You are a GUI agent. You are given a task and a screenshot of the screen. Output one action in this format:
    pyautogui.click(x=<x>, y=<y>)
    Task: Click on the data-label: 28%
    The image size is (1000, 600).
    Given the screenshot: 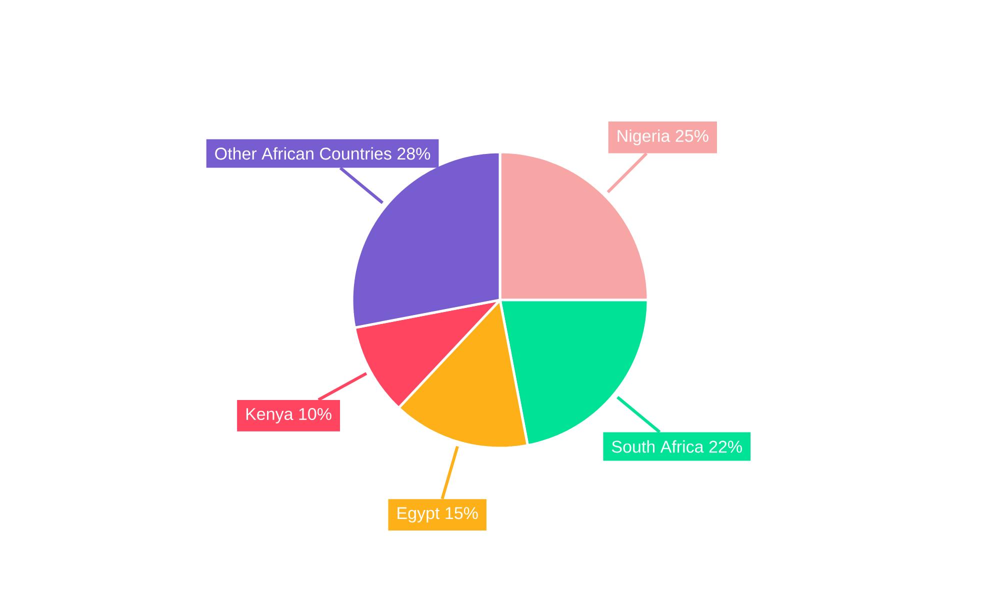 What is the action you would take?
    pyautogui.click(x=414, y=154)
    